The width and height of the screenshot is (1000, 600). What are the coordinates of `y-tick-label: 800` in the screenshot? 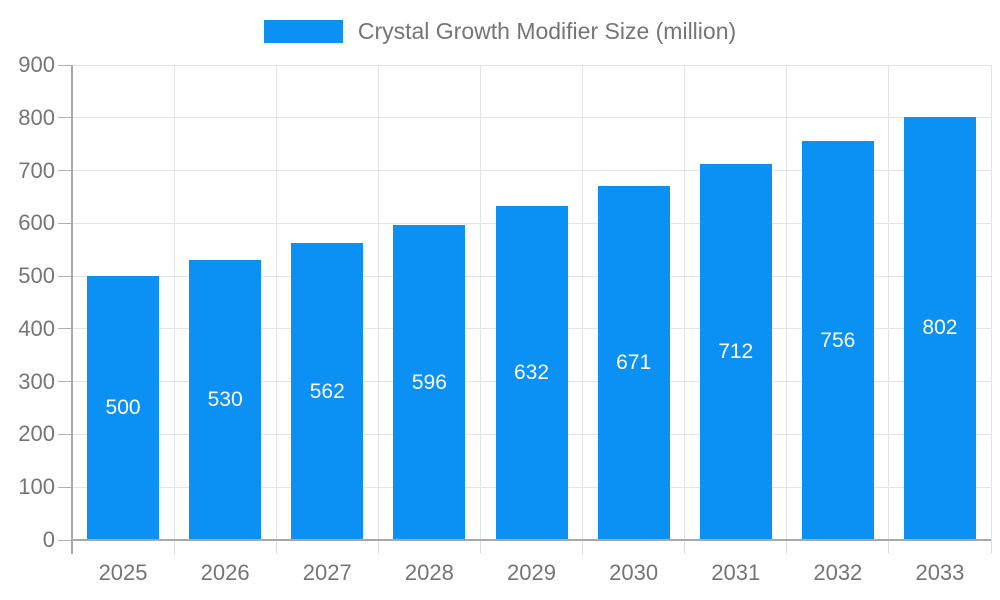 It's located at (36, 117).